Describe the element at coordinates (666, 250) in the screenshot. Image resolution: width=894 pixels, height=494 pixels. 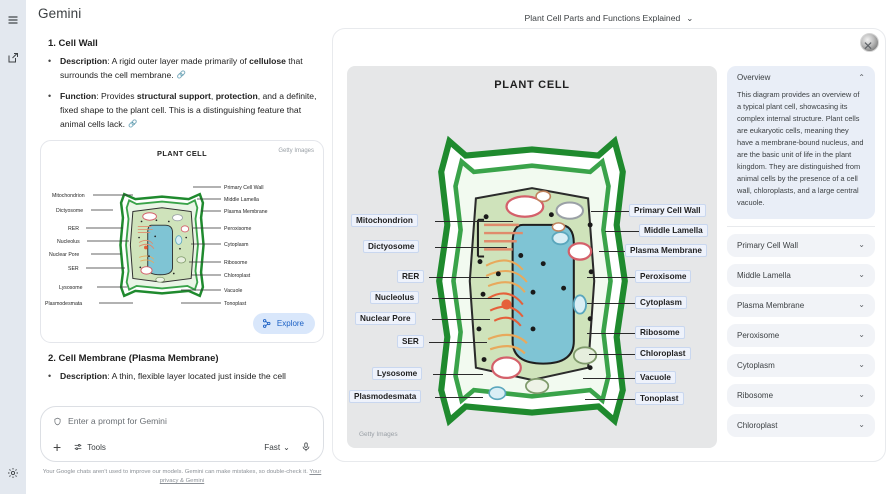
I see `diagram-label-plasma-membrane: Plasma Membrane` at that location.